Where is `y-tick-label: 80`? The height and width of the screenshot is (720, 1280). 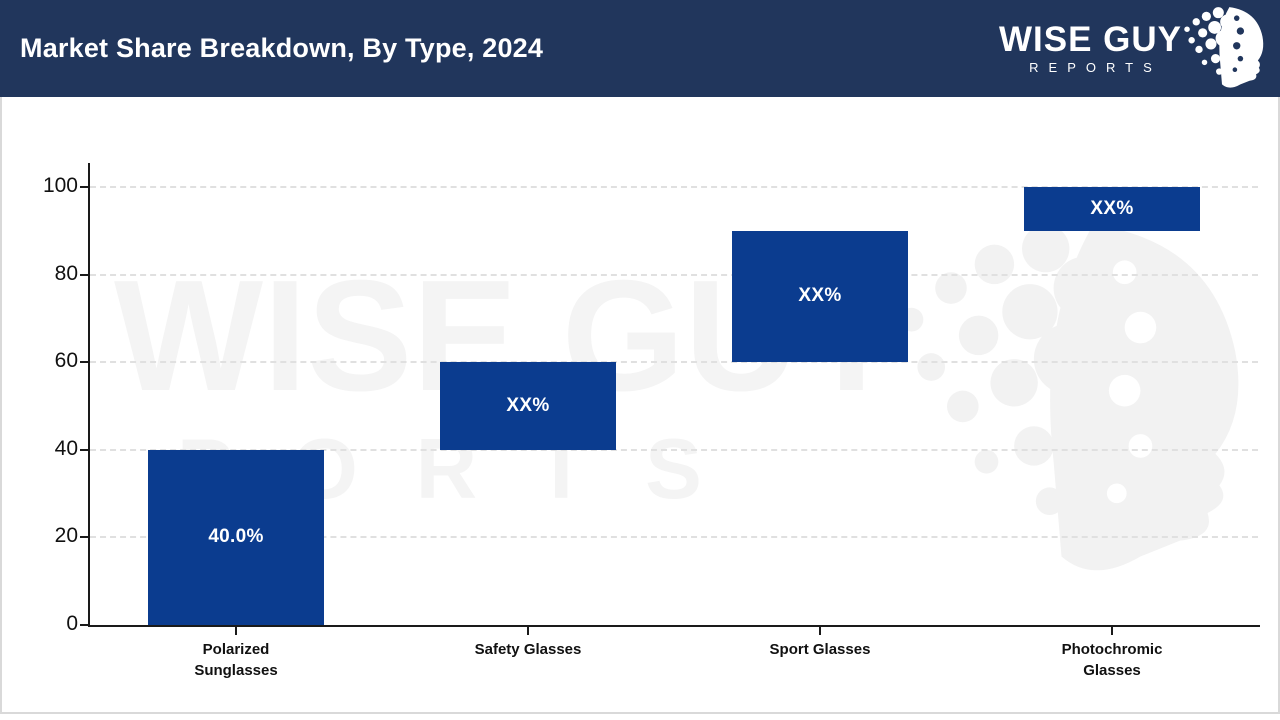 y-tick-label: 80 is located at coordinates (66, 273).